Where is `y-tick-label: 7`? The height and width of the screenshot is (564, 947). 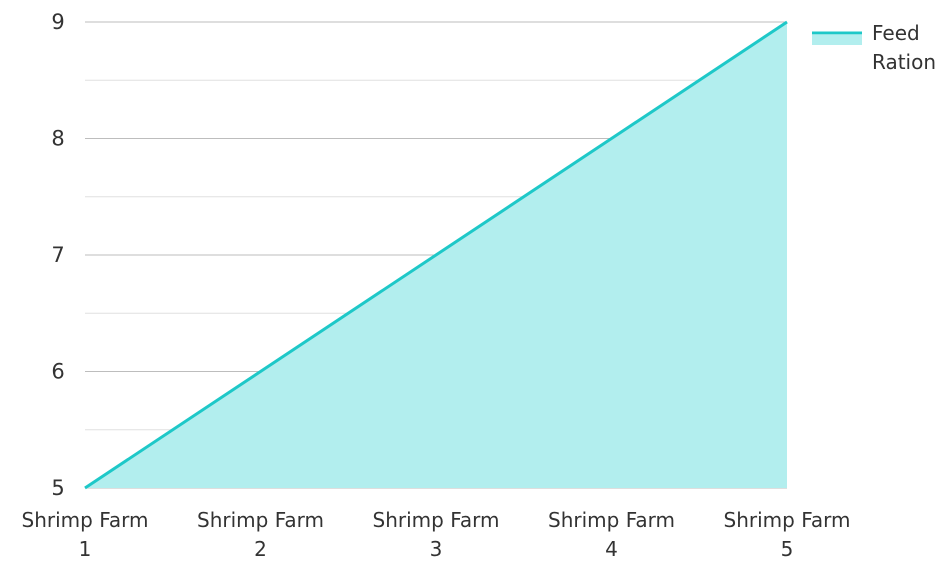
y-tick-label: 7 is located at coordinates (57, 255).